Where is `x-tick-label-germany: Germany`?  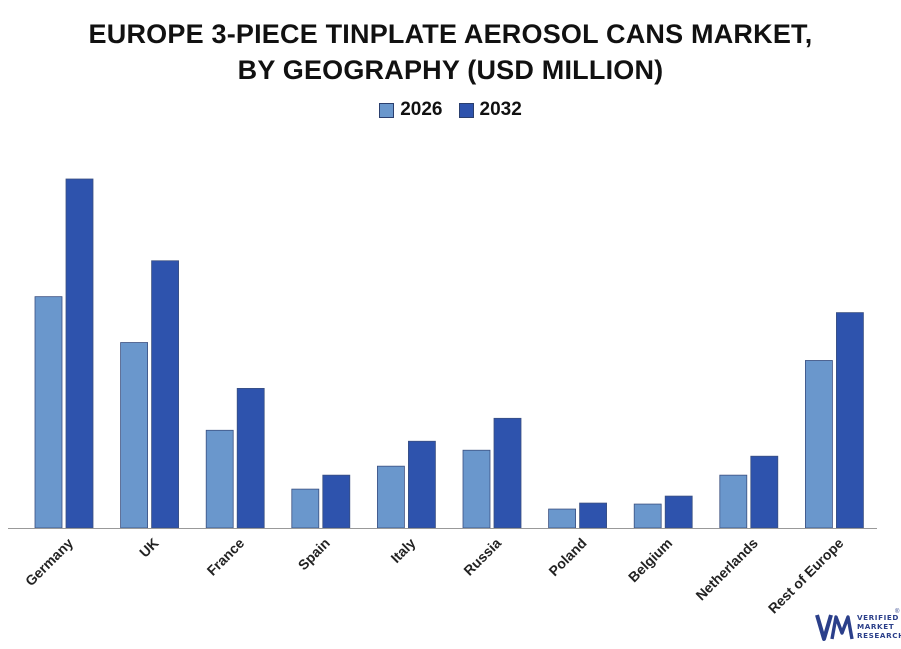 x-tick-label-germany: Germany is located at coordinates (49, 562).